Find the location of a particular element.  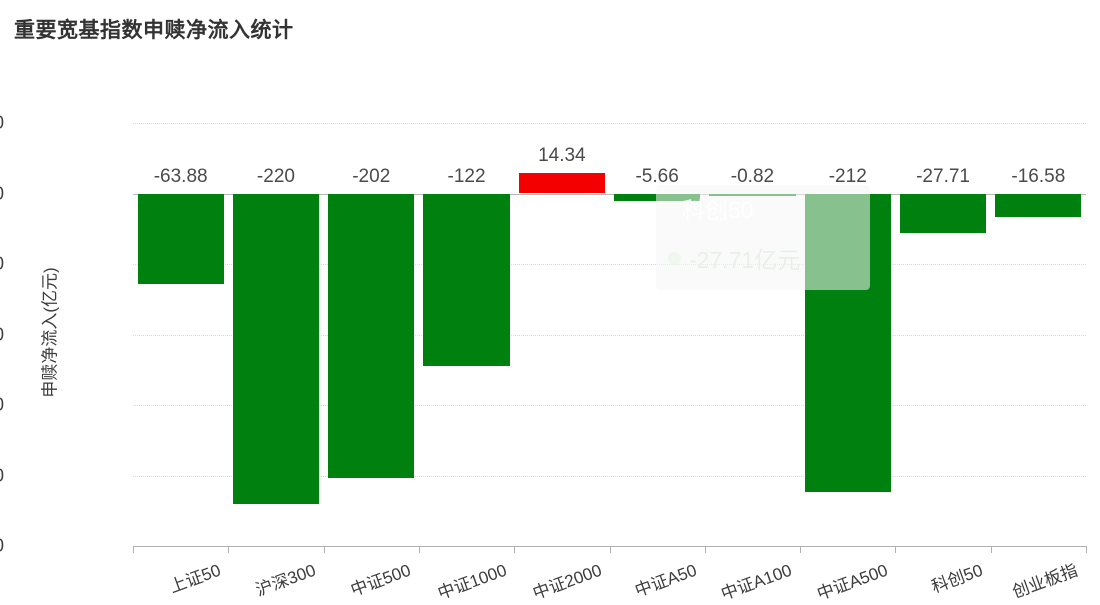

y-axis-tick-label: -150 is located at coordinates (2, 405).